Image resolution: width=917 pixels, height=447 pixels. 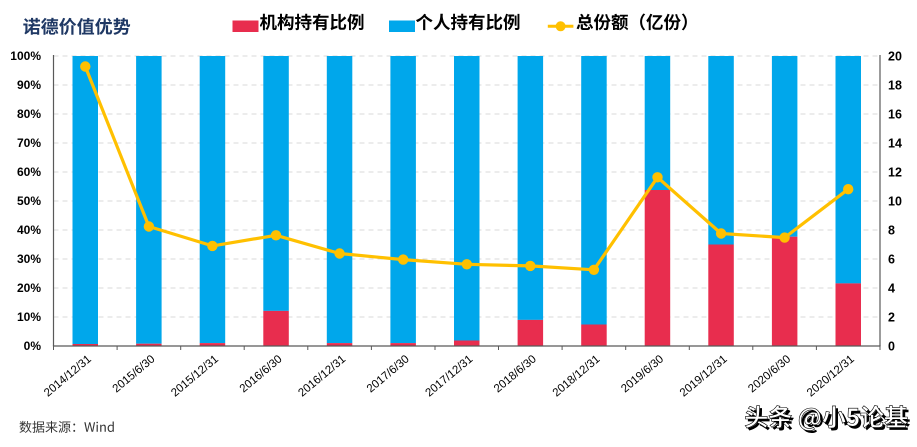 I want to click on svg-text: 70%, so click(x=29, y=143).